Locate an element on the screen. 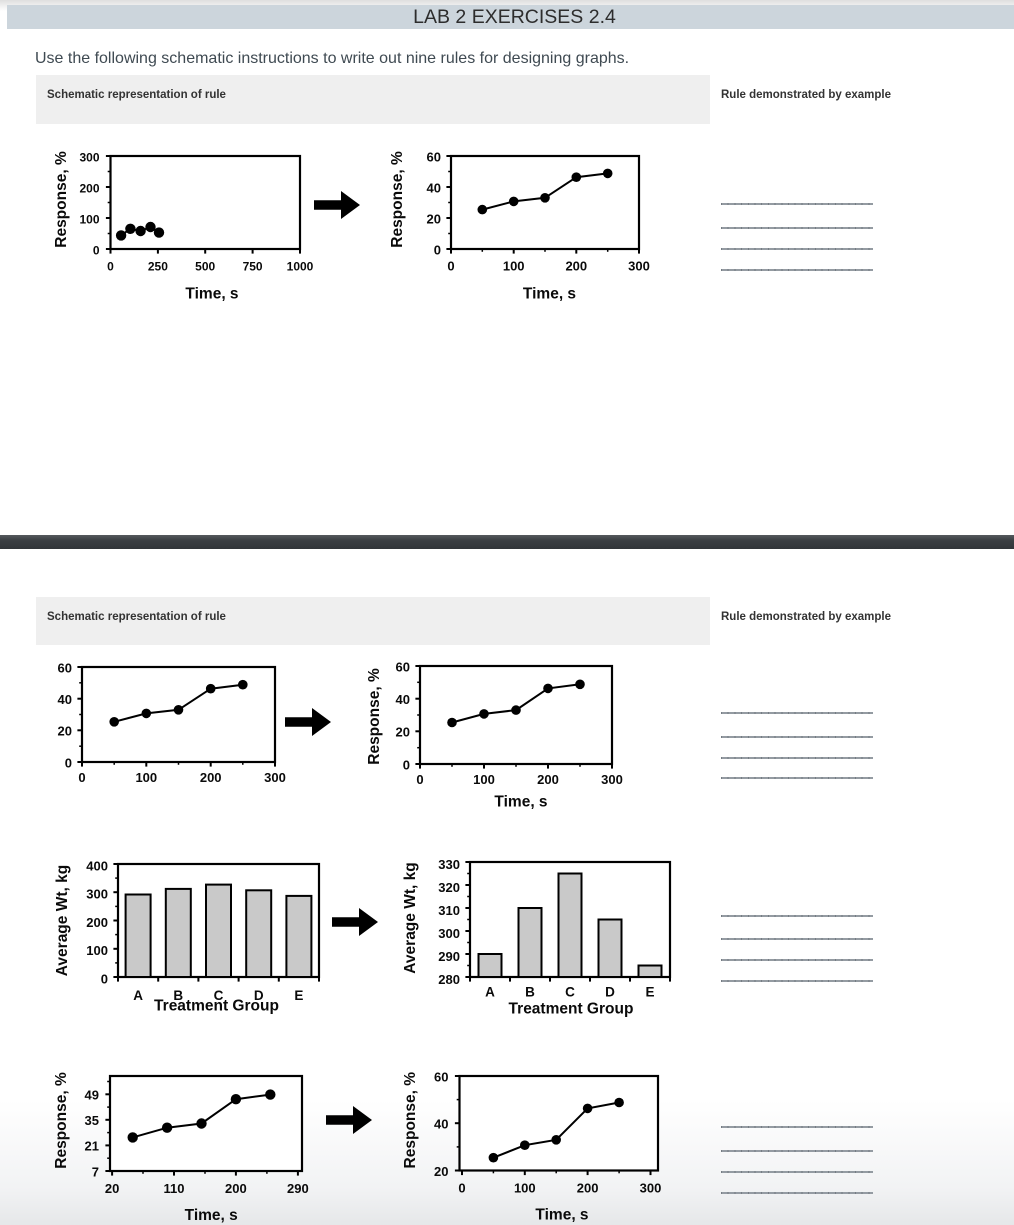  svg-text: 500 is located at coordinates (205, 267).